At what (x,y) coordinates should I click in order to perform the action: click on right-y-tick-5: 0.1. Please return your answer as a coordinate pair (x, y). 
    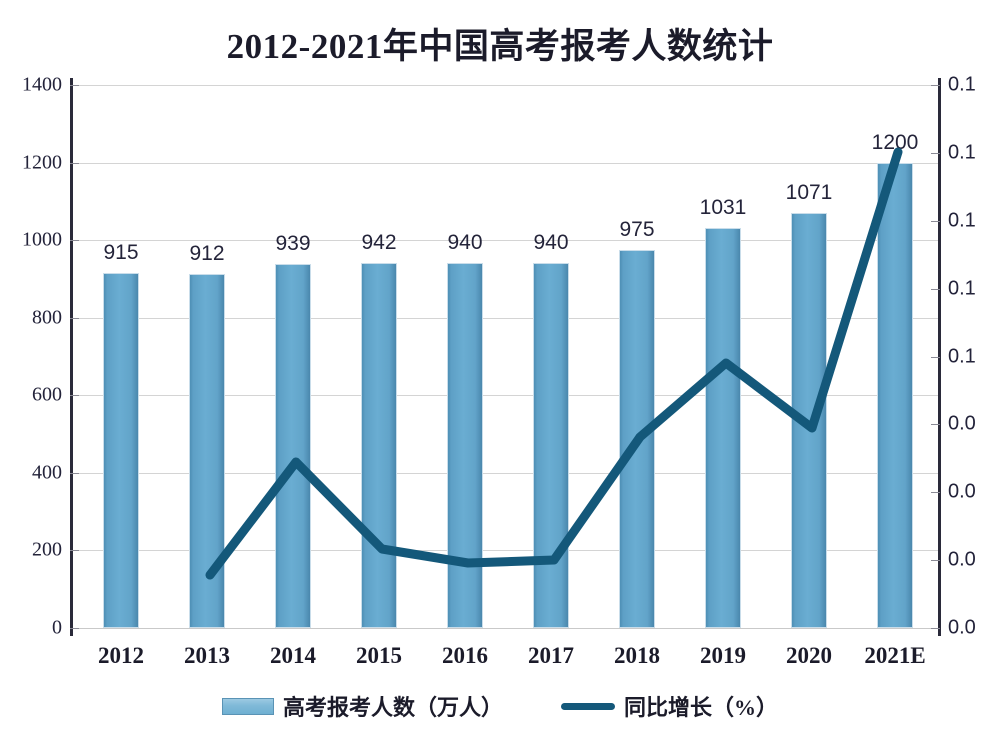
    Looking at the image, I should click on (962, 288).